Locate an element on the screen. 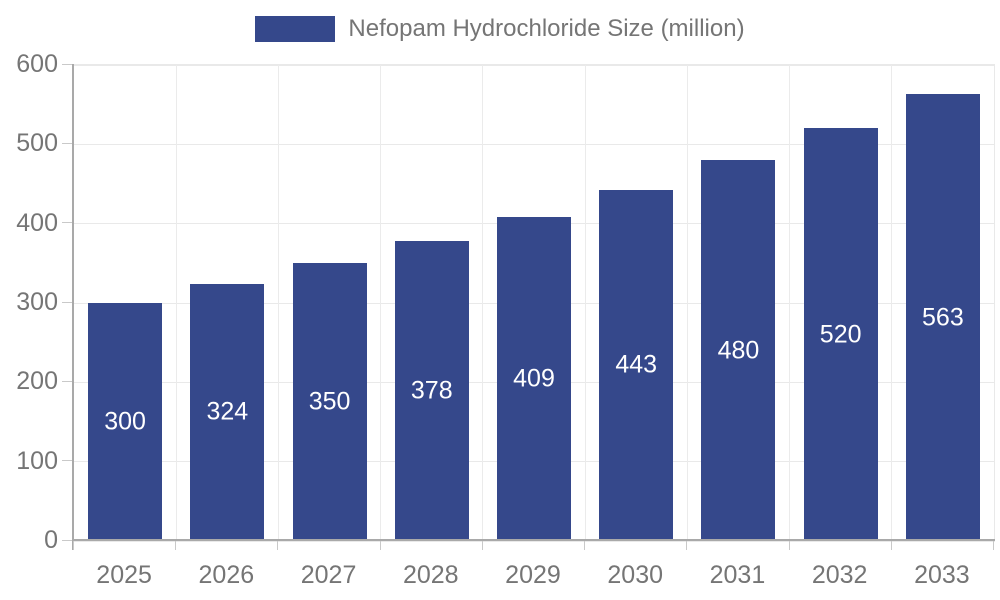 The height and width of the screenshot is (600, 1000). bar-value-label: 350 is located at coordinates (329, 401).